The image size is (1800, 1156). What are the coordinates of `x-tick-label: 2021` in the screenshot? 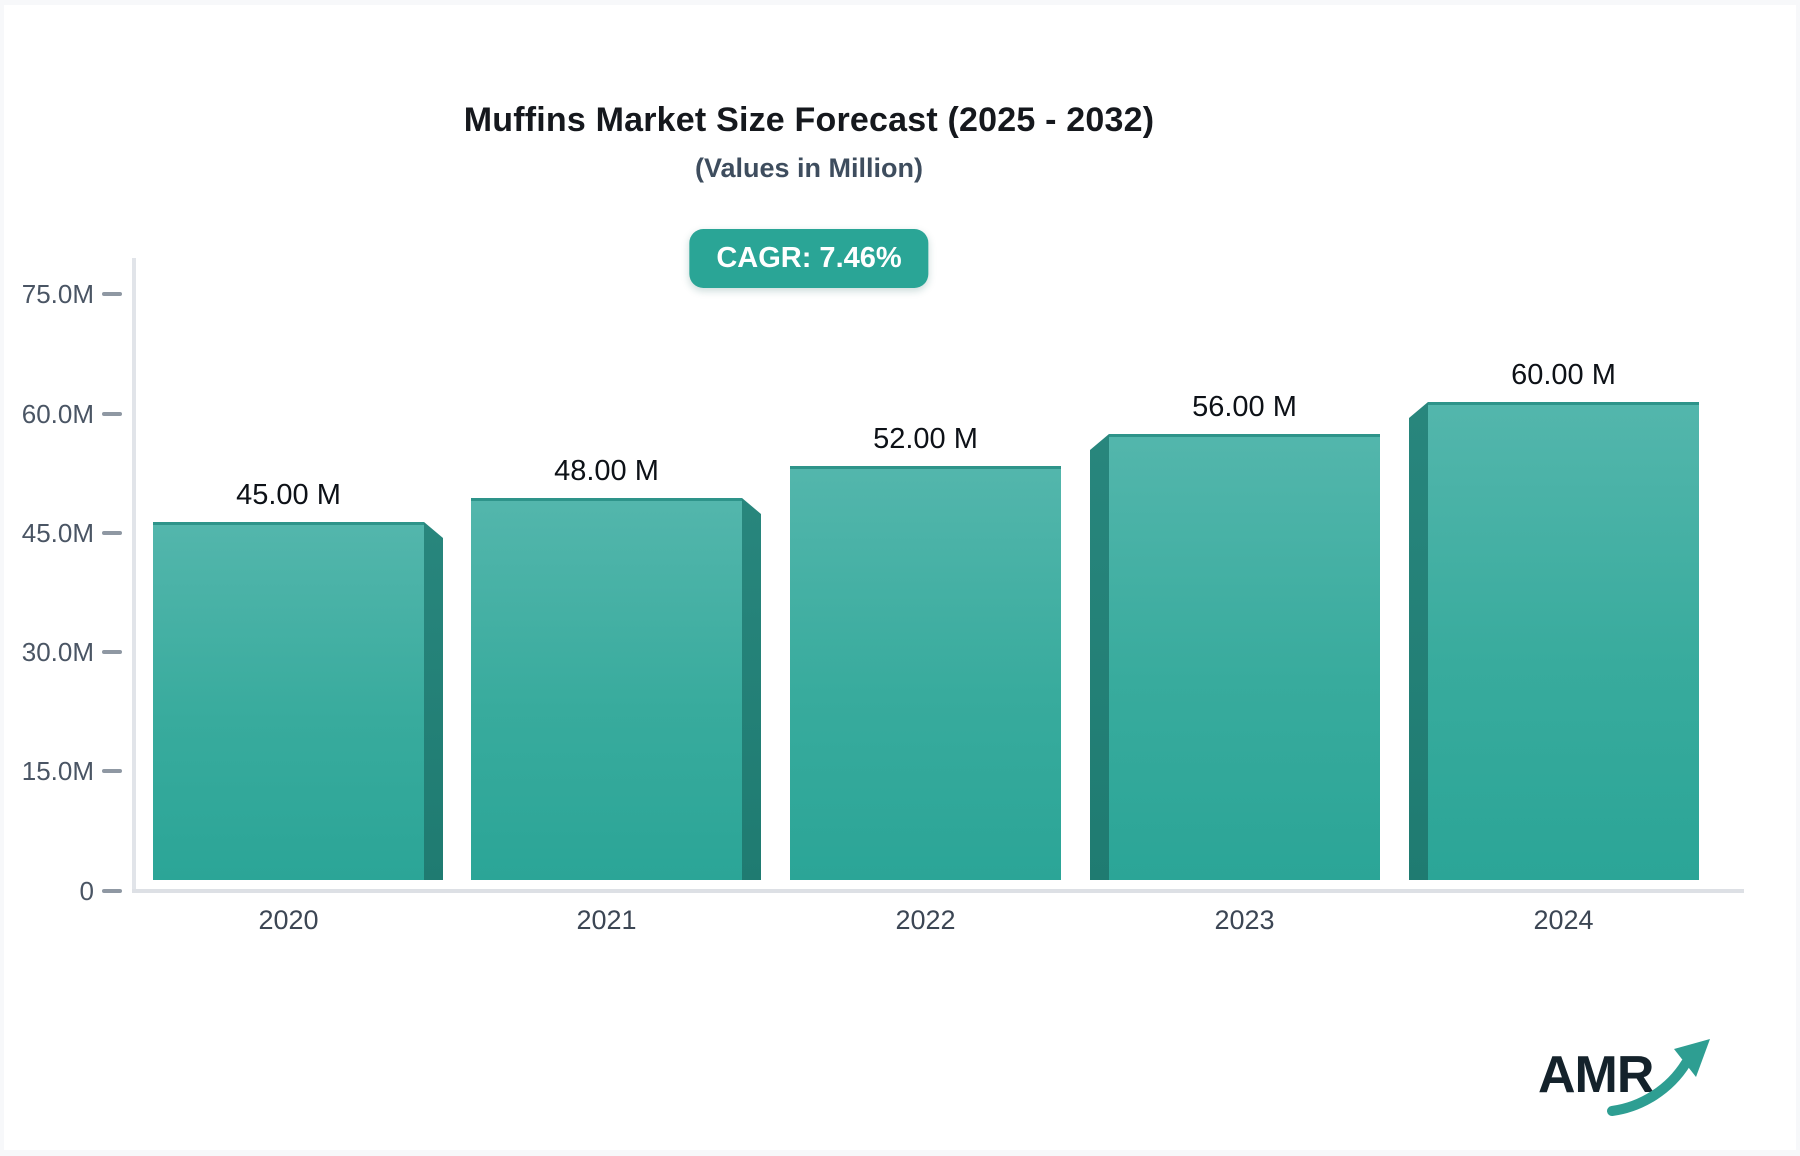 It's located at (606, 920).